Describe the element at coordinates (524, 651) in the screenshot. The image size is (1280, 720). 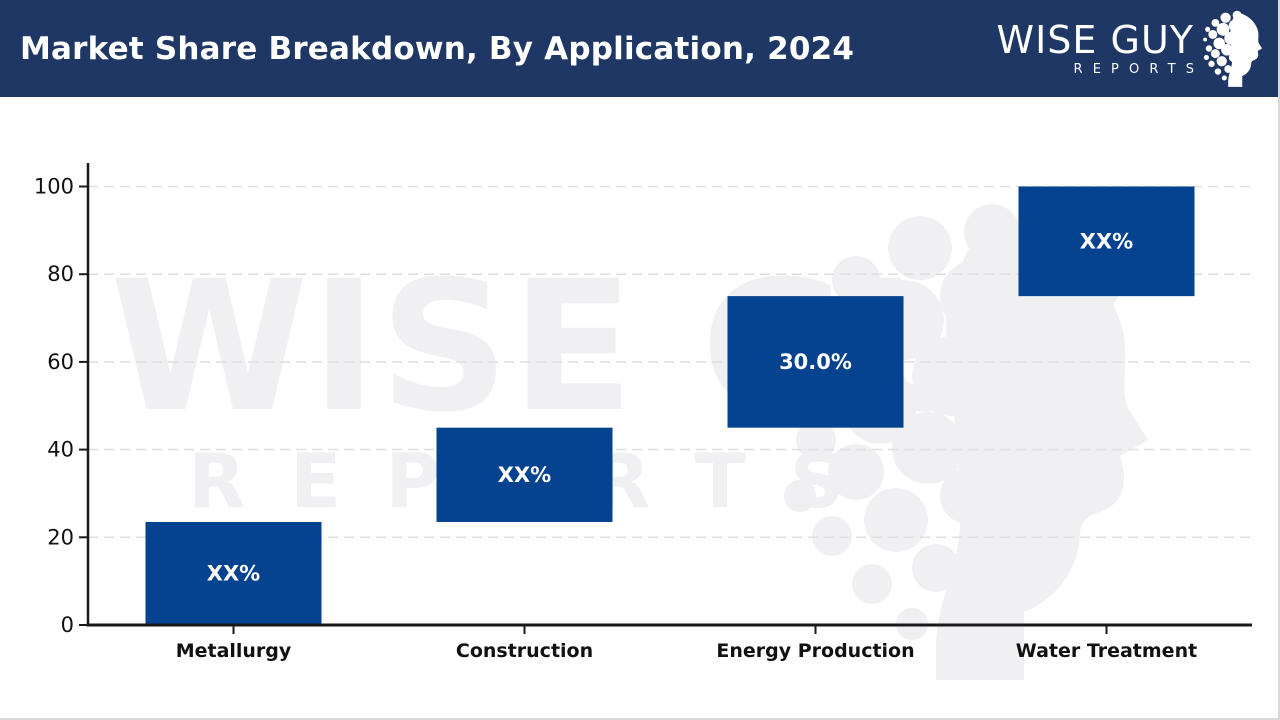
I see `category-label: Construction` at that location.